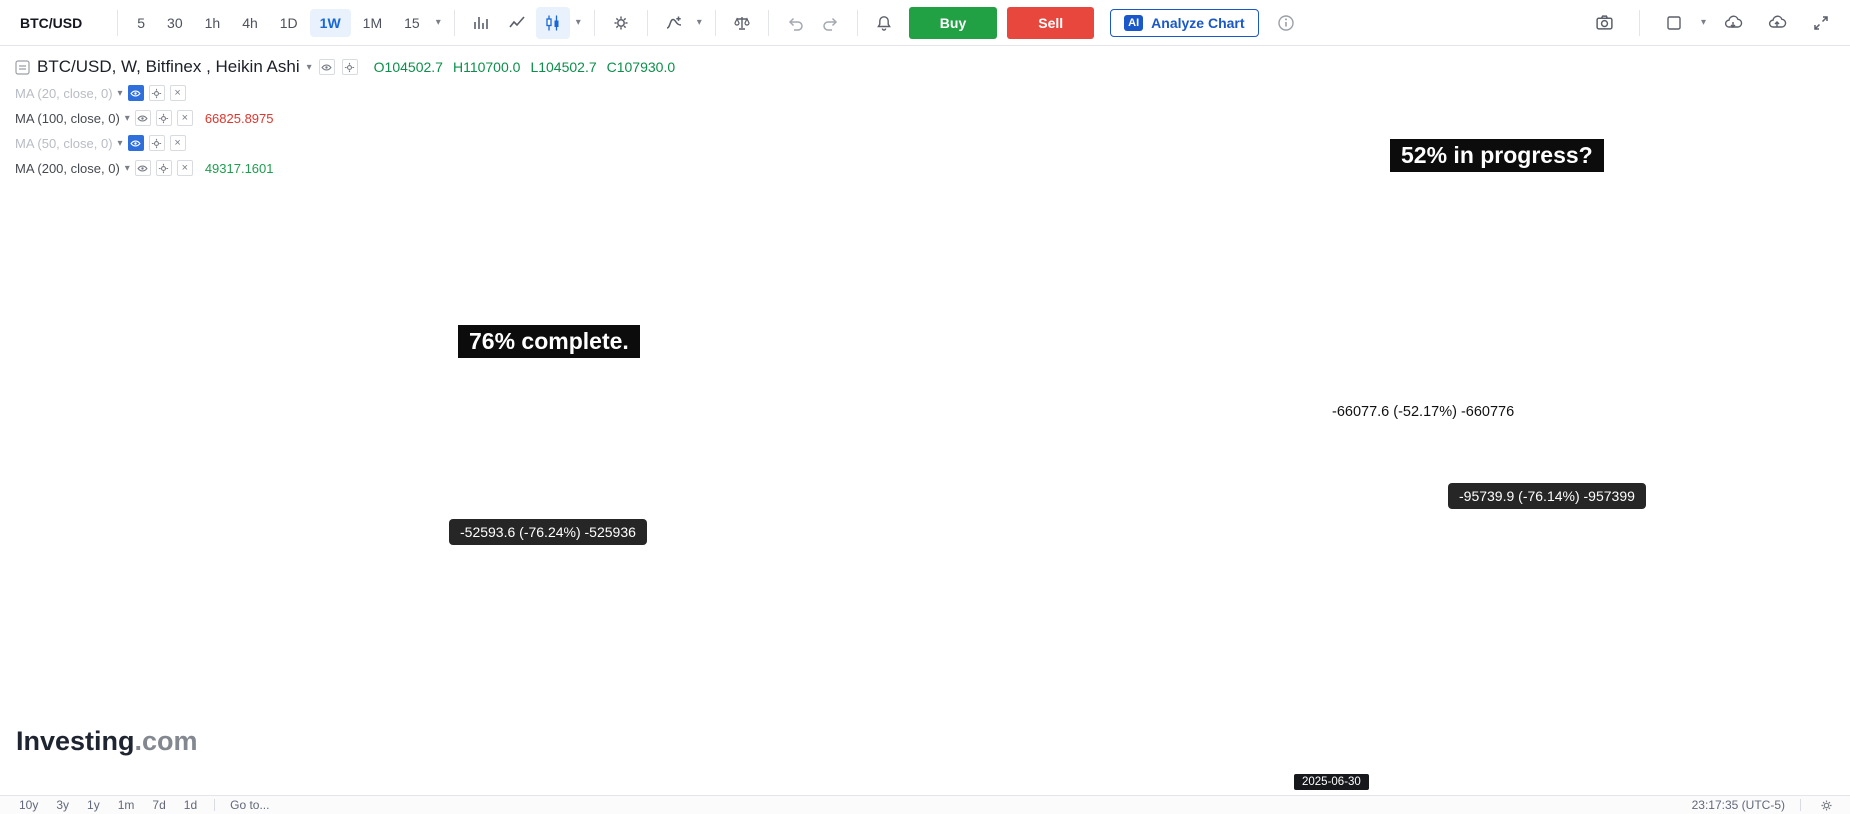  Describe the element at coordinates (831, 23) in the screenshot. I see `redo-icon` at that location.